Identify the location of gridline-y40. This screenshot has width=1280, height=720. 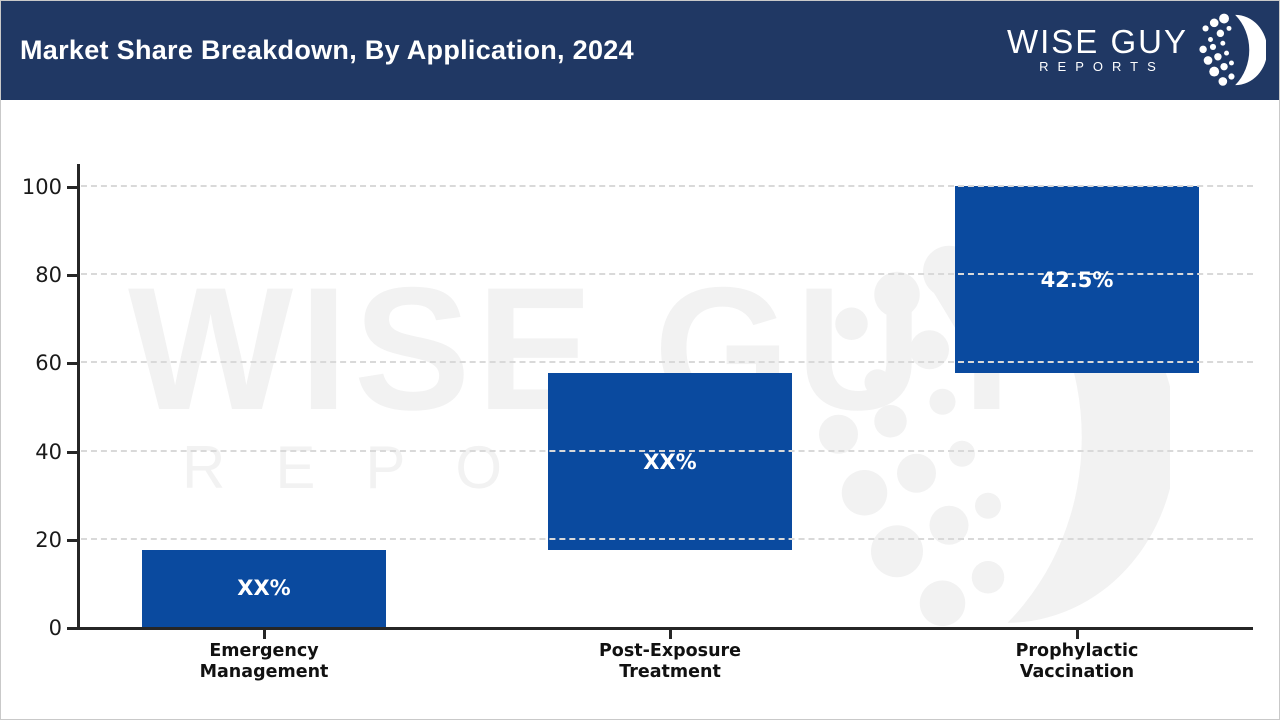
(667, 451).